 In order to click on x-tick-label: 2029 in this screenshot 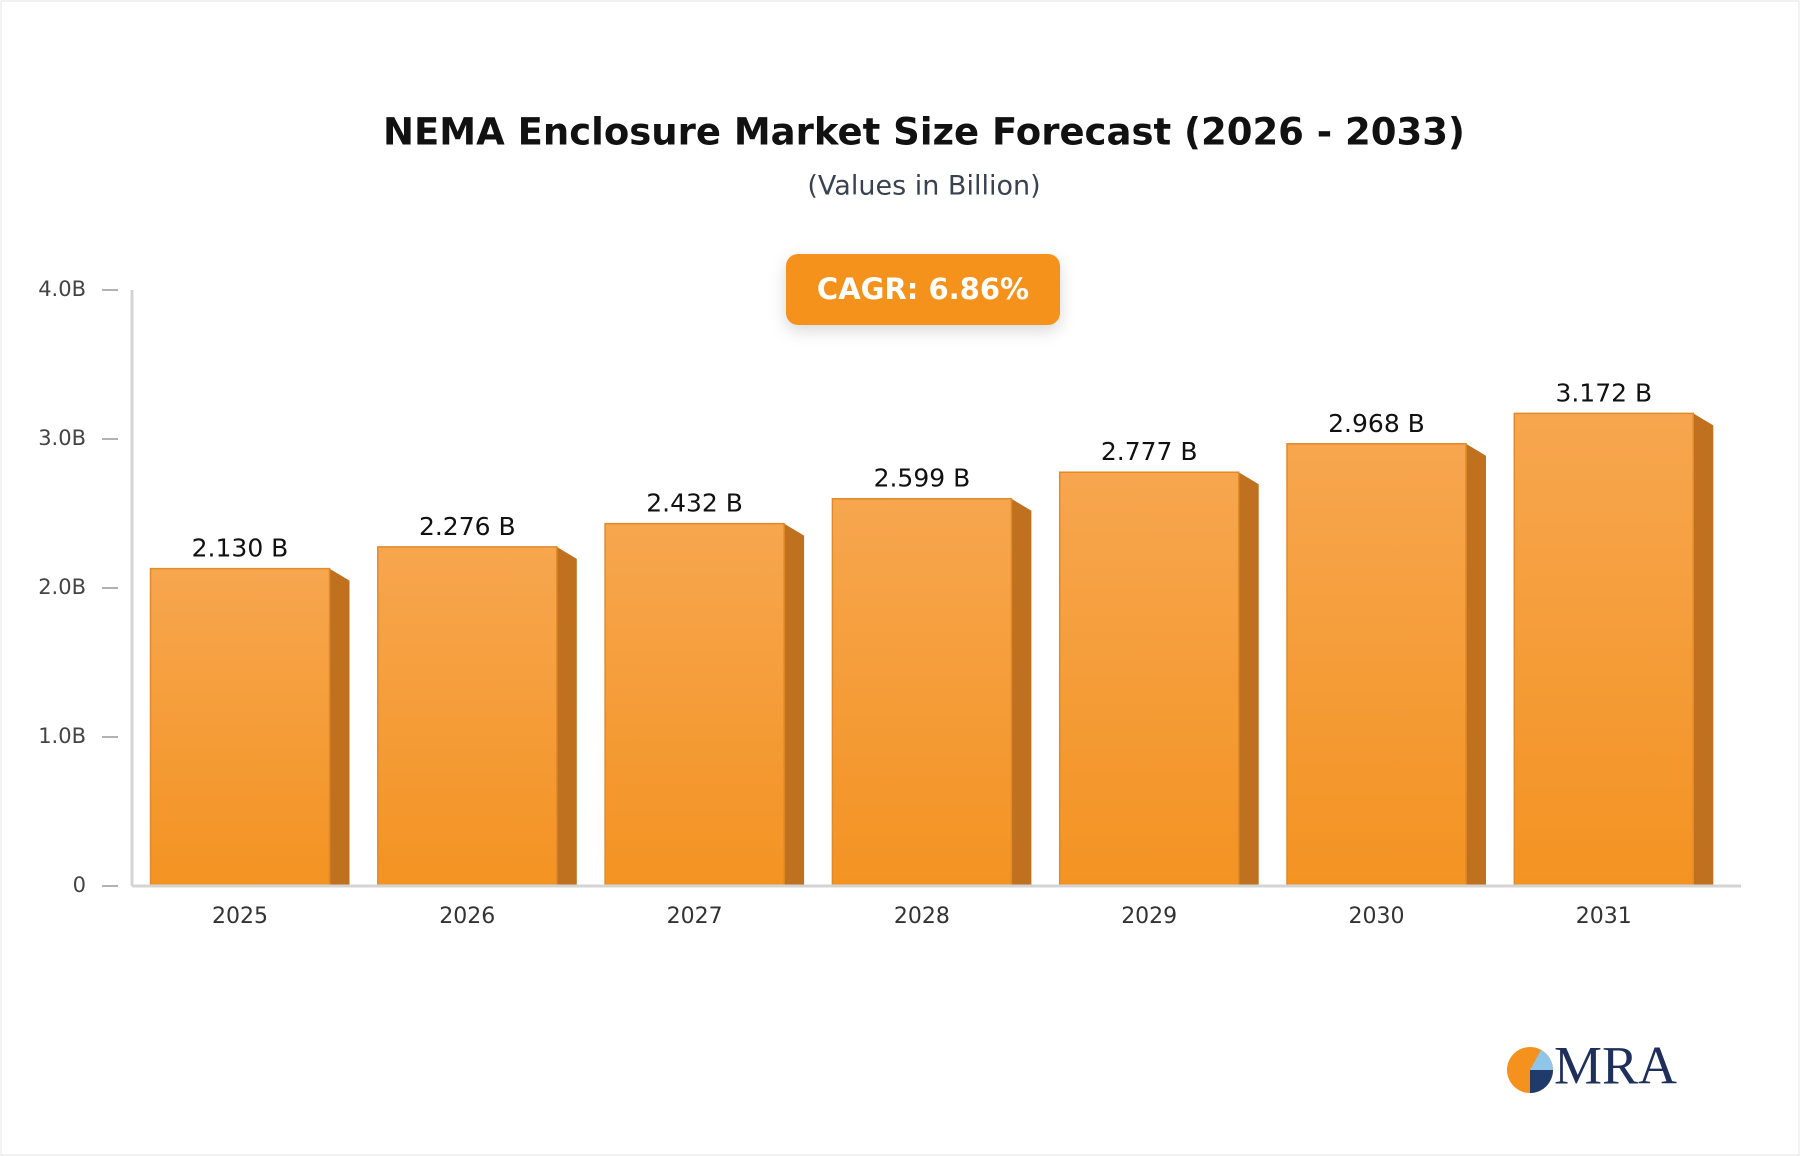, I will do `click(1149, 916)`.